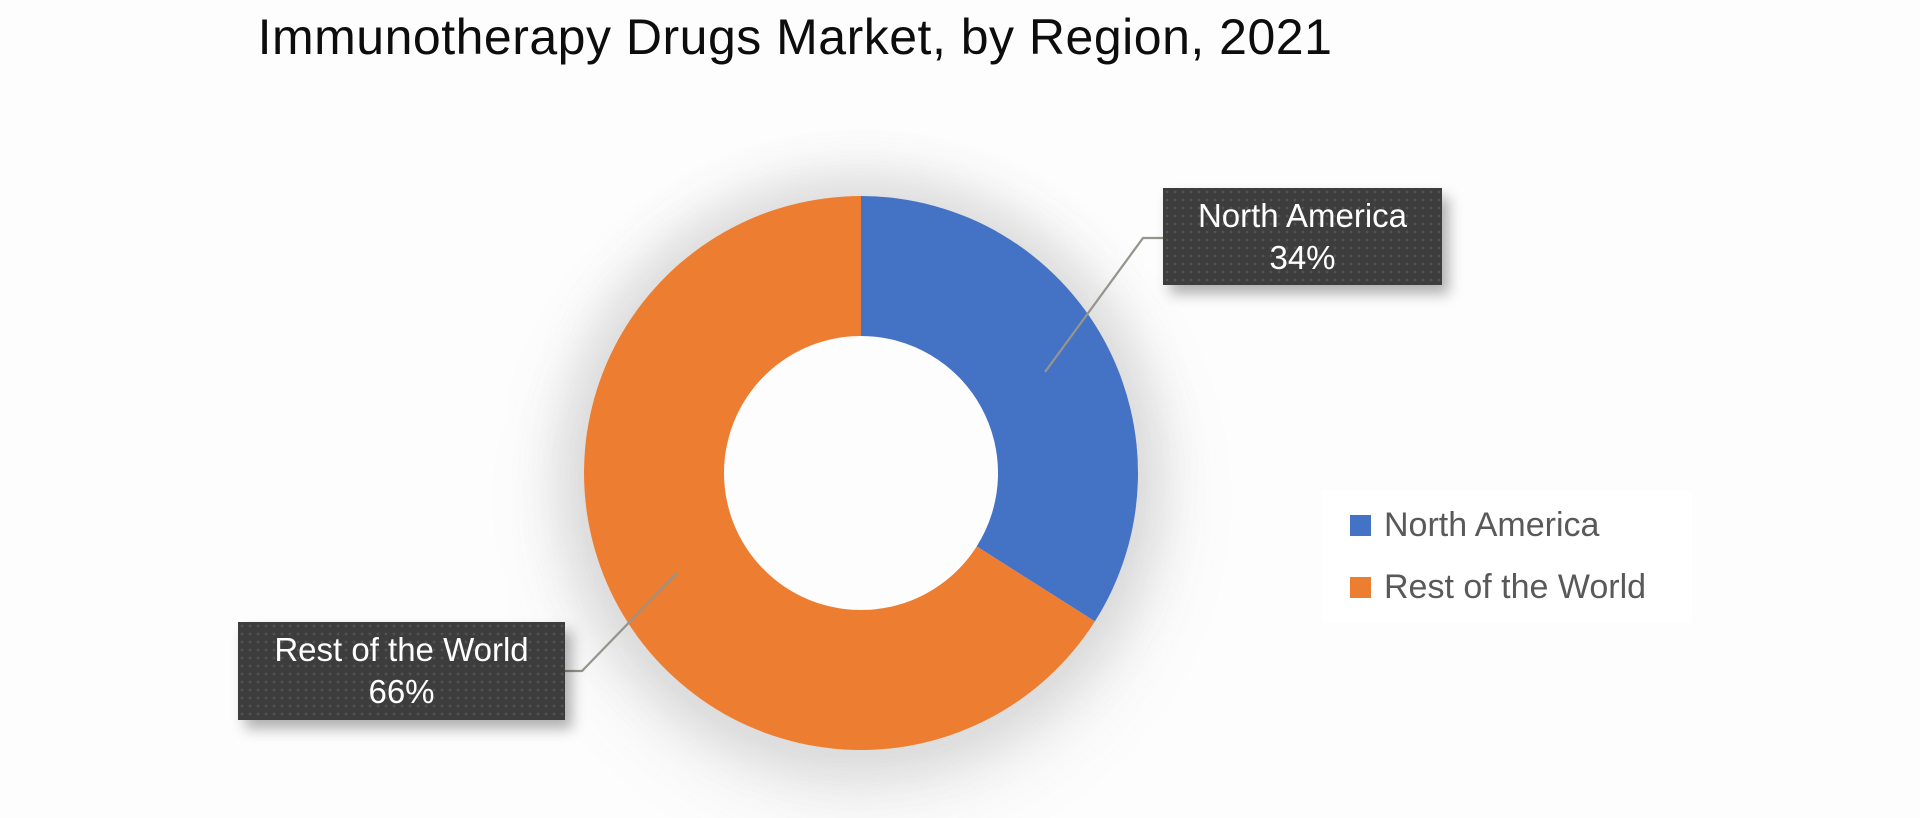 Image resolution: width=1920 pixels, height=818 pixels. Describe the element at coordinates (1302, 236) in the screenshot. I see `callout-north-america: North America 34%` at that location.